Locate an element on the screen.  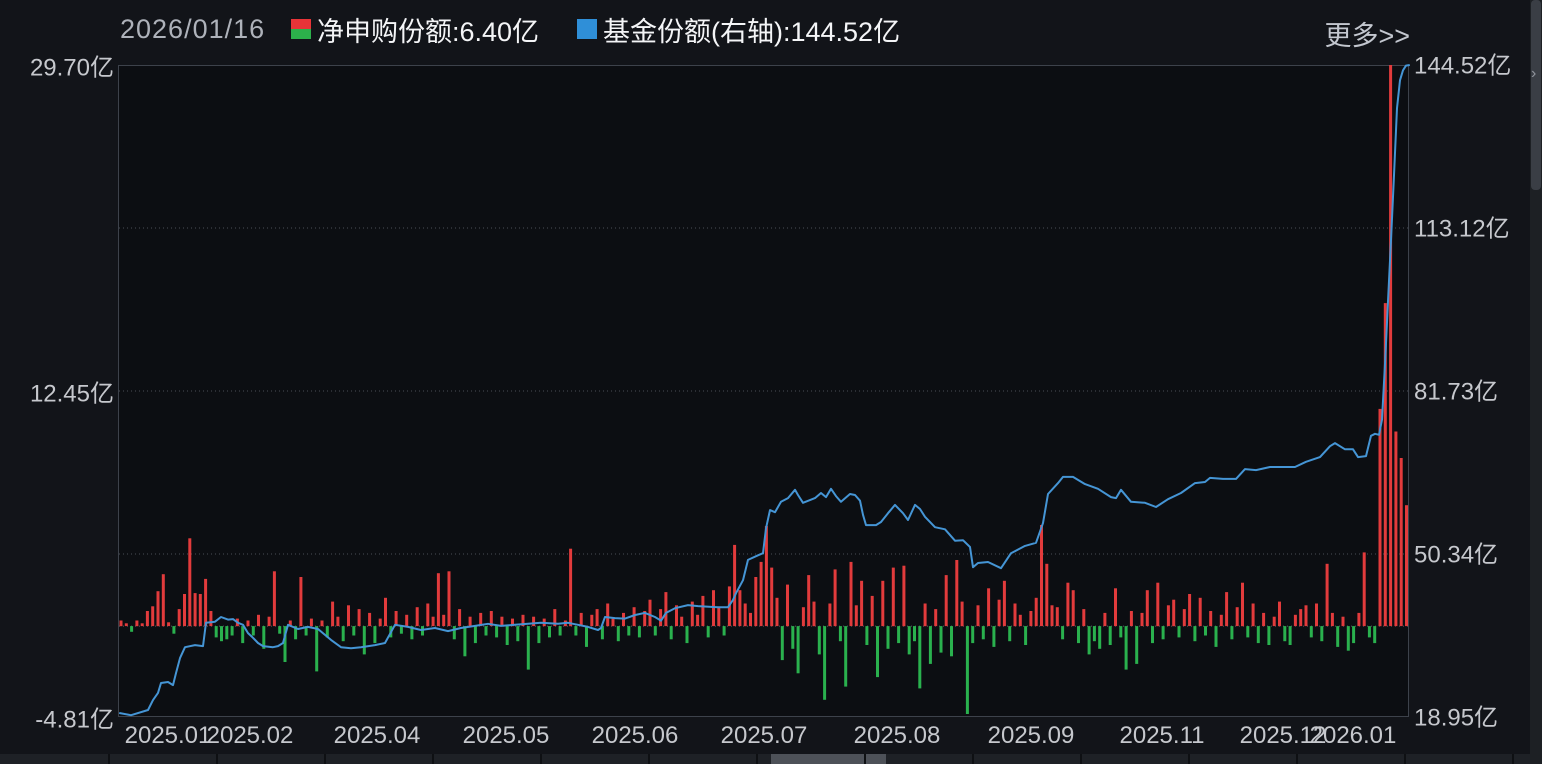
left-axis-tick: 29.70亿 is located at coordinates (71, 68).